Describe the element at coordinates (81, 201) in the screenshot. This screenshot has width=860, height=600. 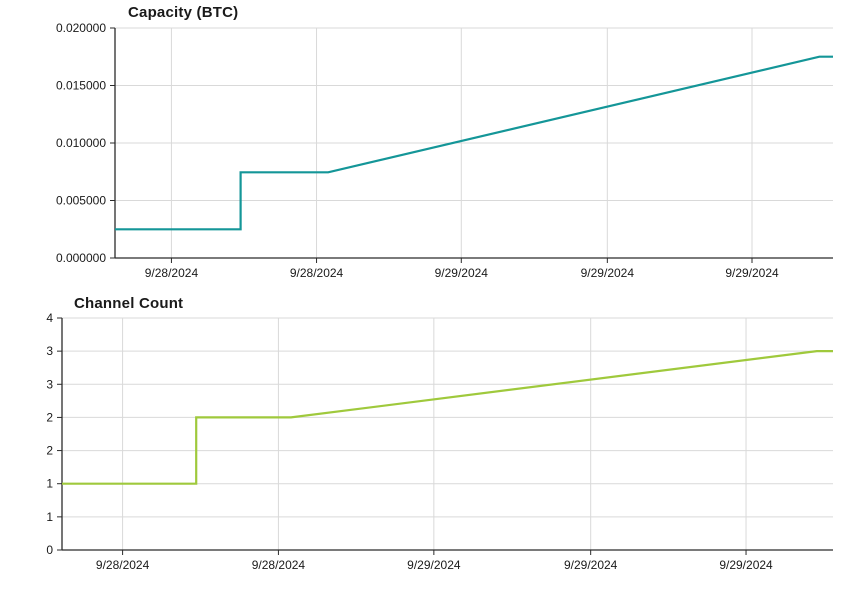
I see `y-tick-label: 0.005000` at that location.